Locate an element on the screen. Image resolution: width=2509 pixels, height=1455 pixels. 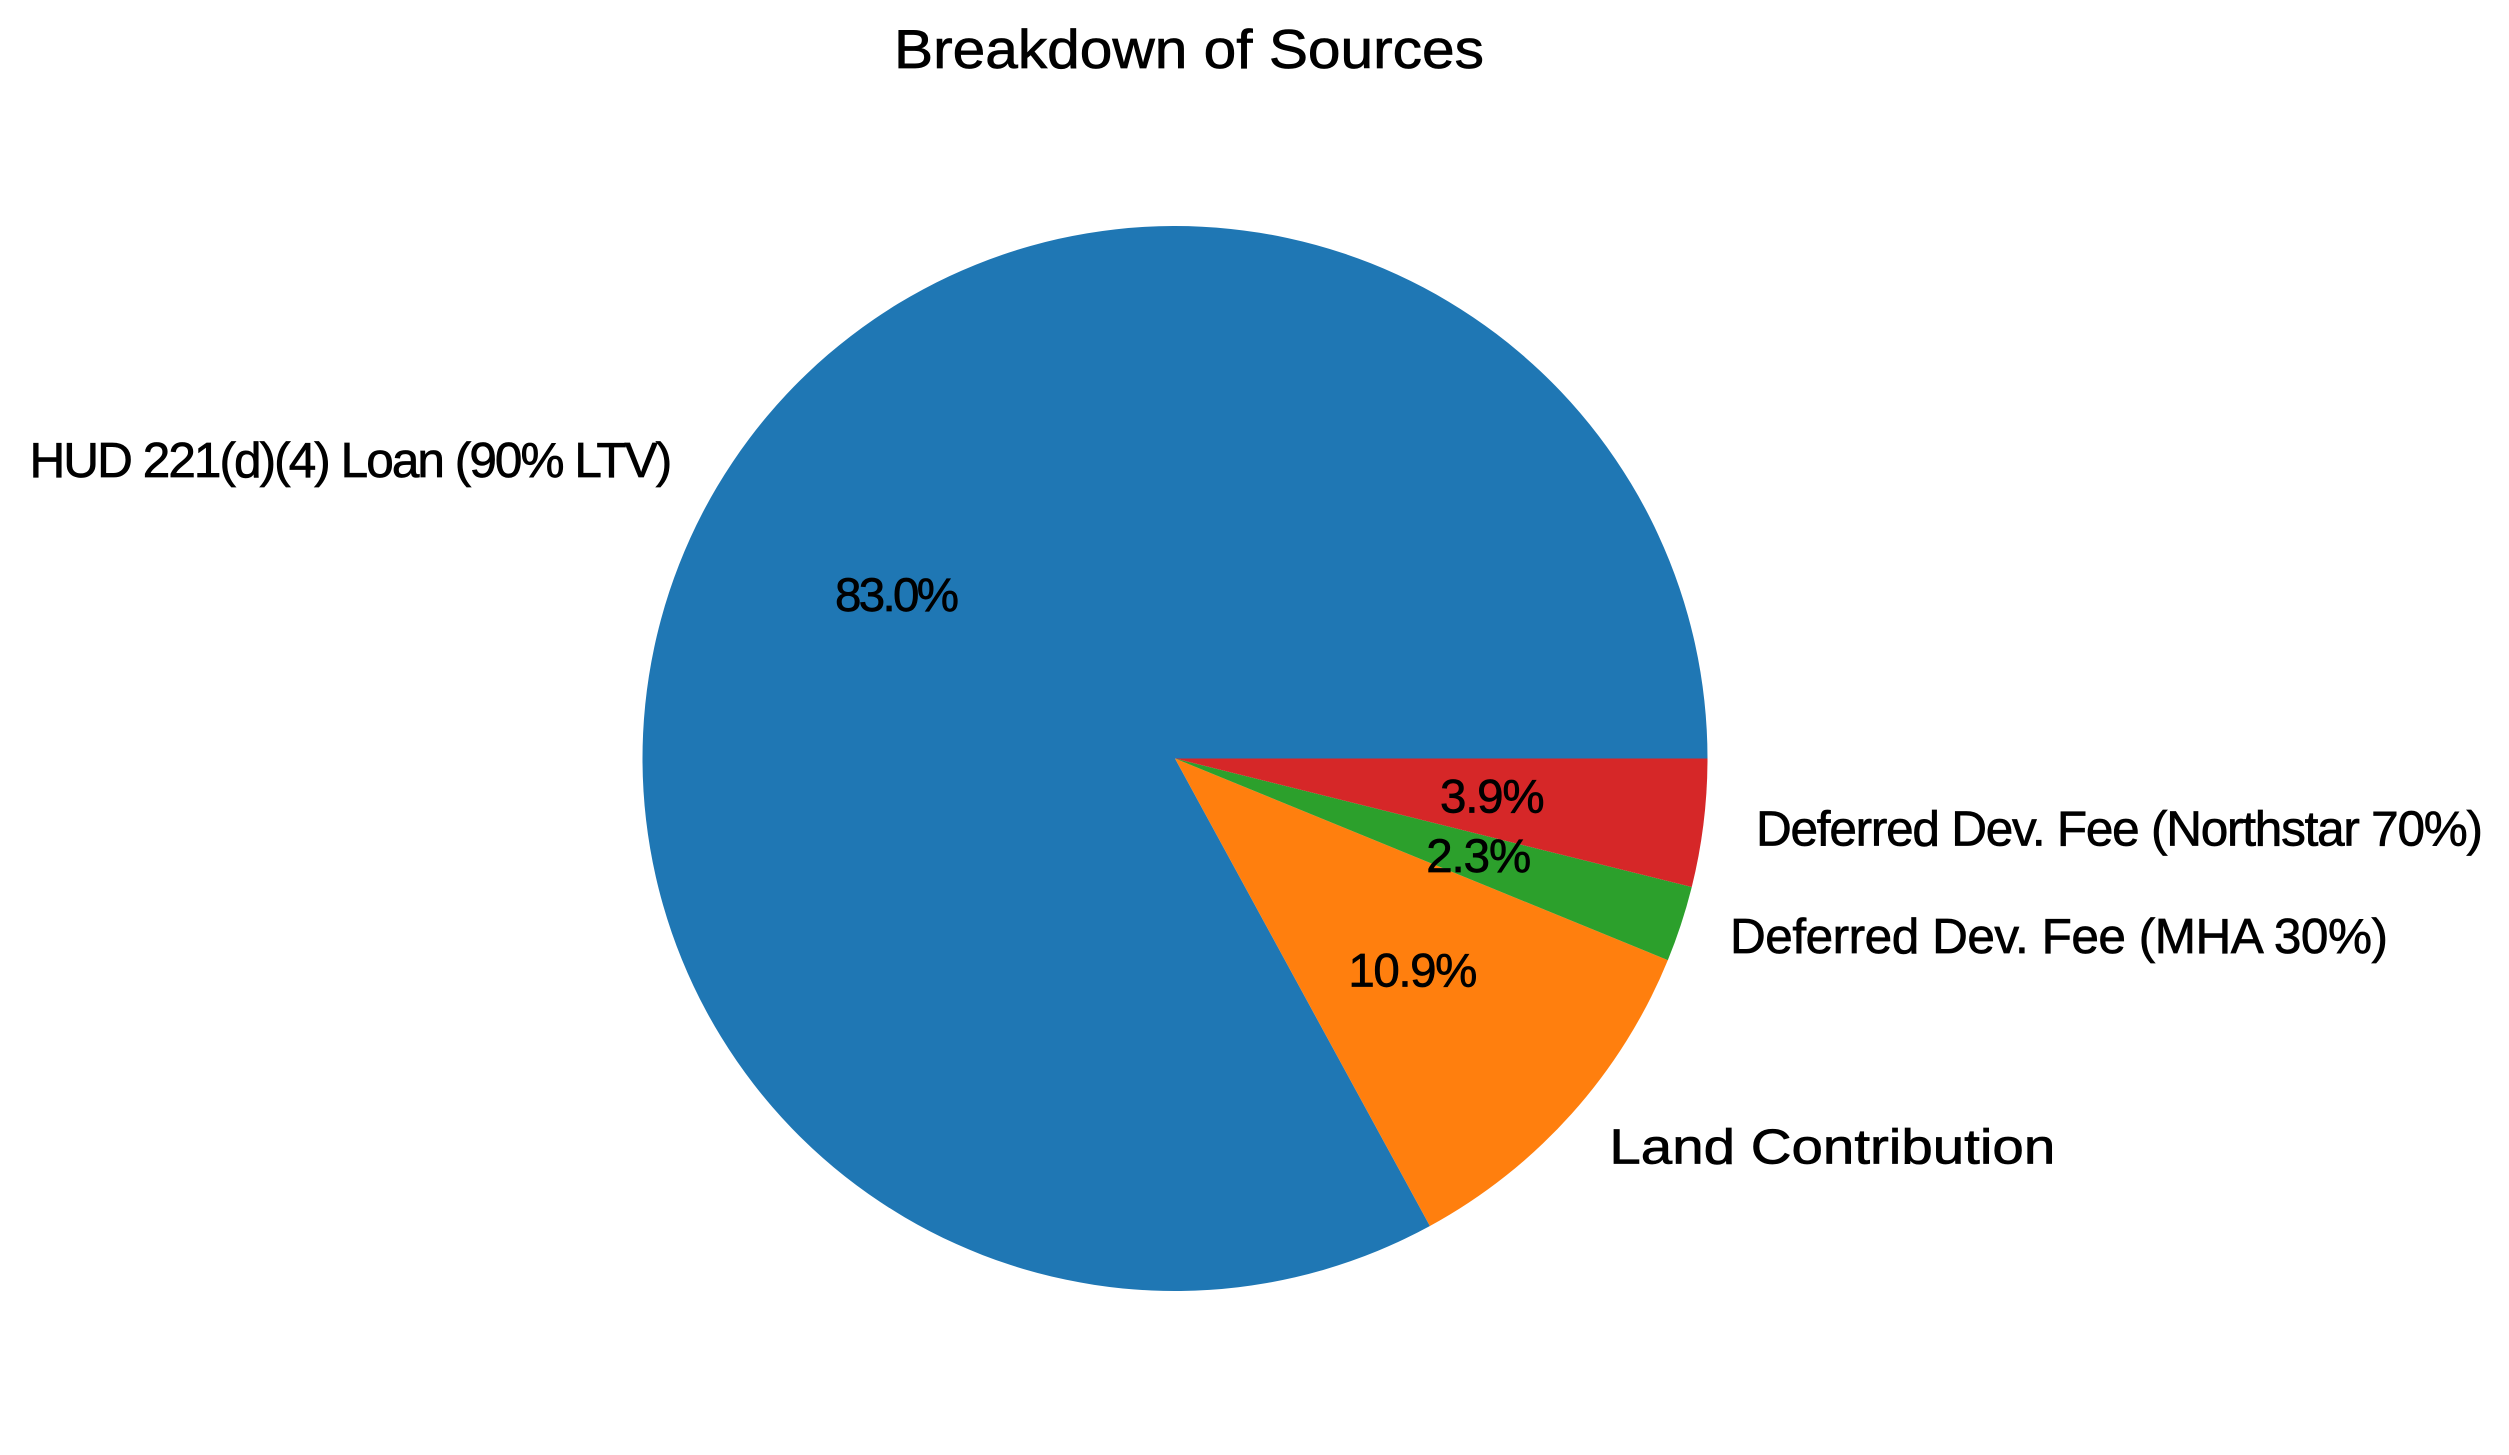
svg-text: Land Contribution is located at coordinates (1832, 1147).